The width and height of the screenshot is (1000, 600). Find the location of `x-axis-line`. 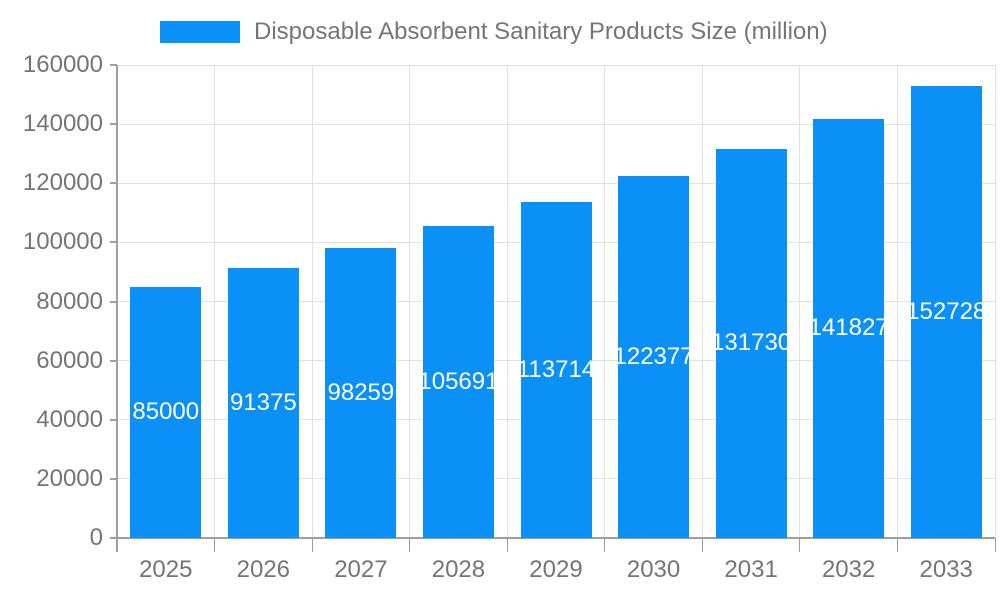

x-axis-line is located at coordinates (552, 538).